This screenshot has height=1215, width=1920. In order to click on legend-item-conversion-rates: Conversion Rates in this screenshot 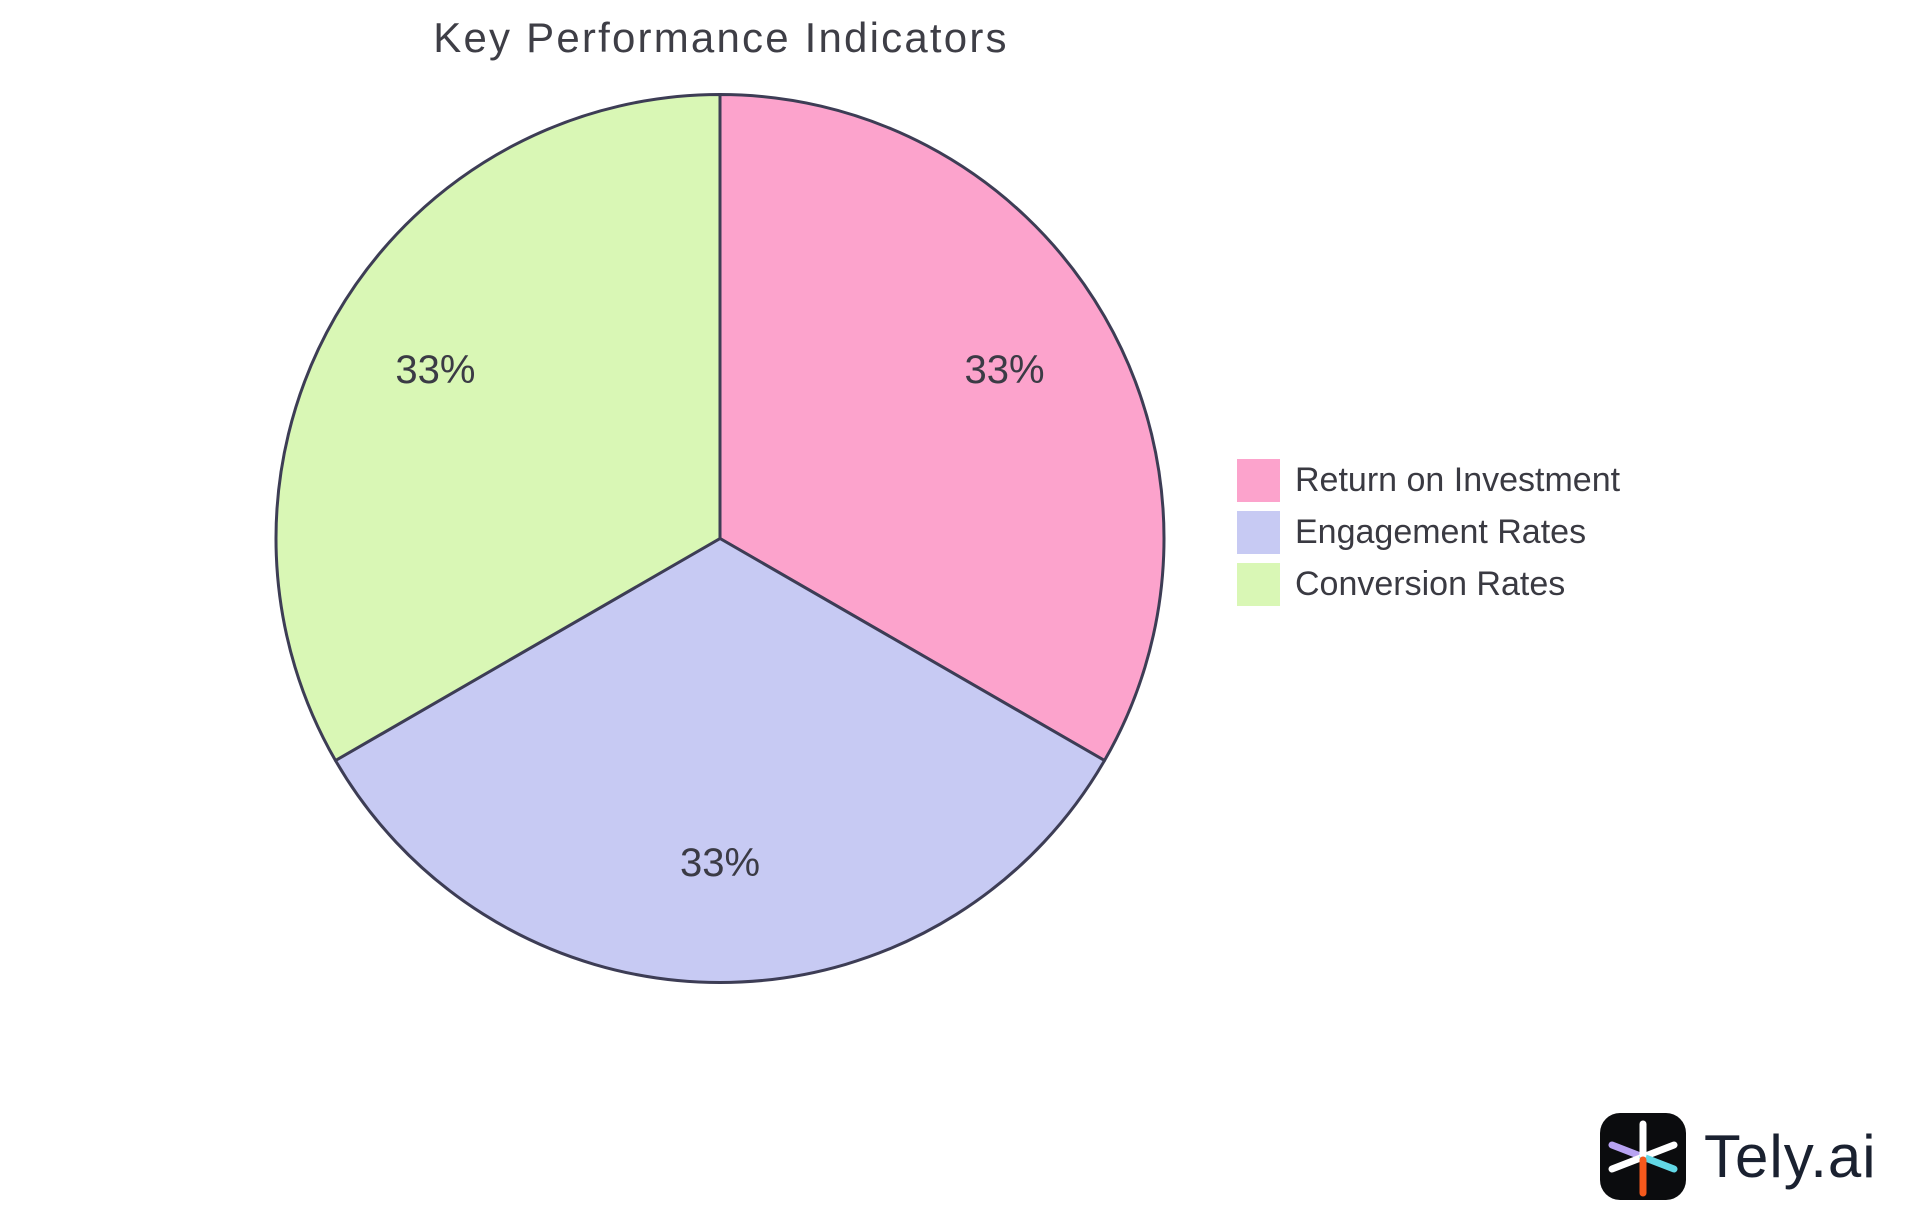, I will do `click(1428, 584)`.